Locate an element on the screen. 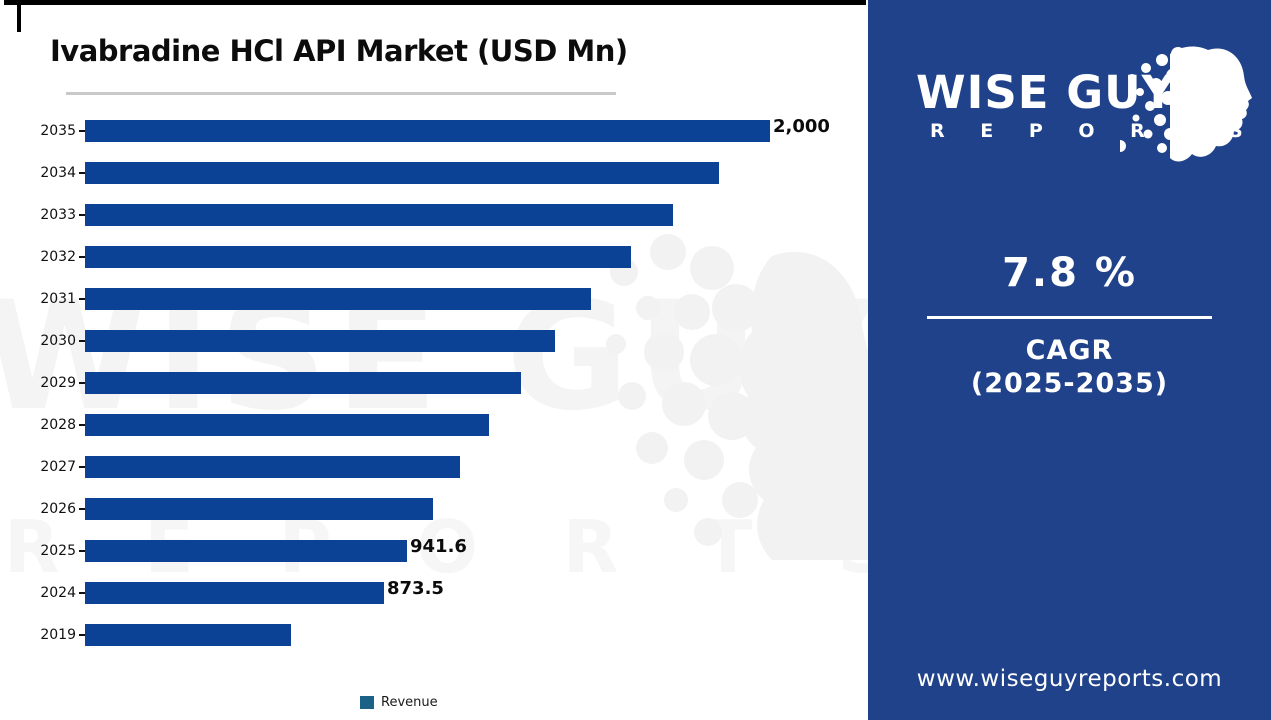 The width and height of the screenshot is (1271, 720). y-axis-label-2028: 2028 is located at coordinates (58, 425).